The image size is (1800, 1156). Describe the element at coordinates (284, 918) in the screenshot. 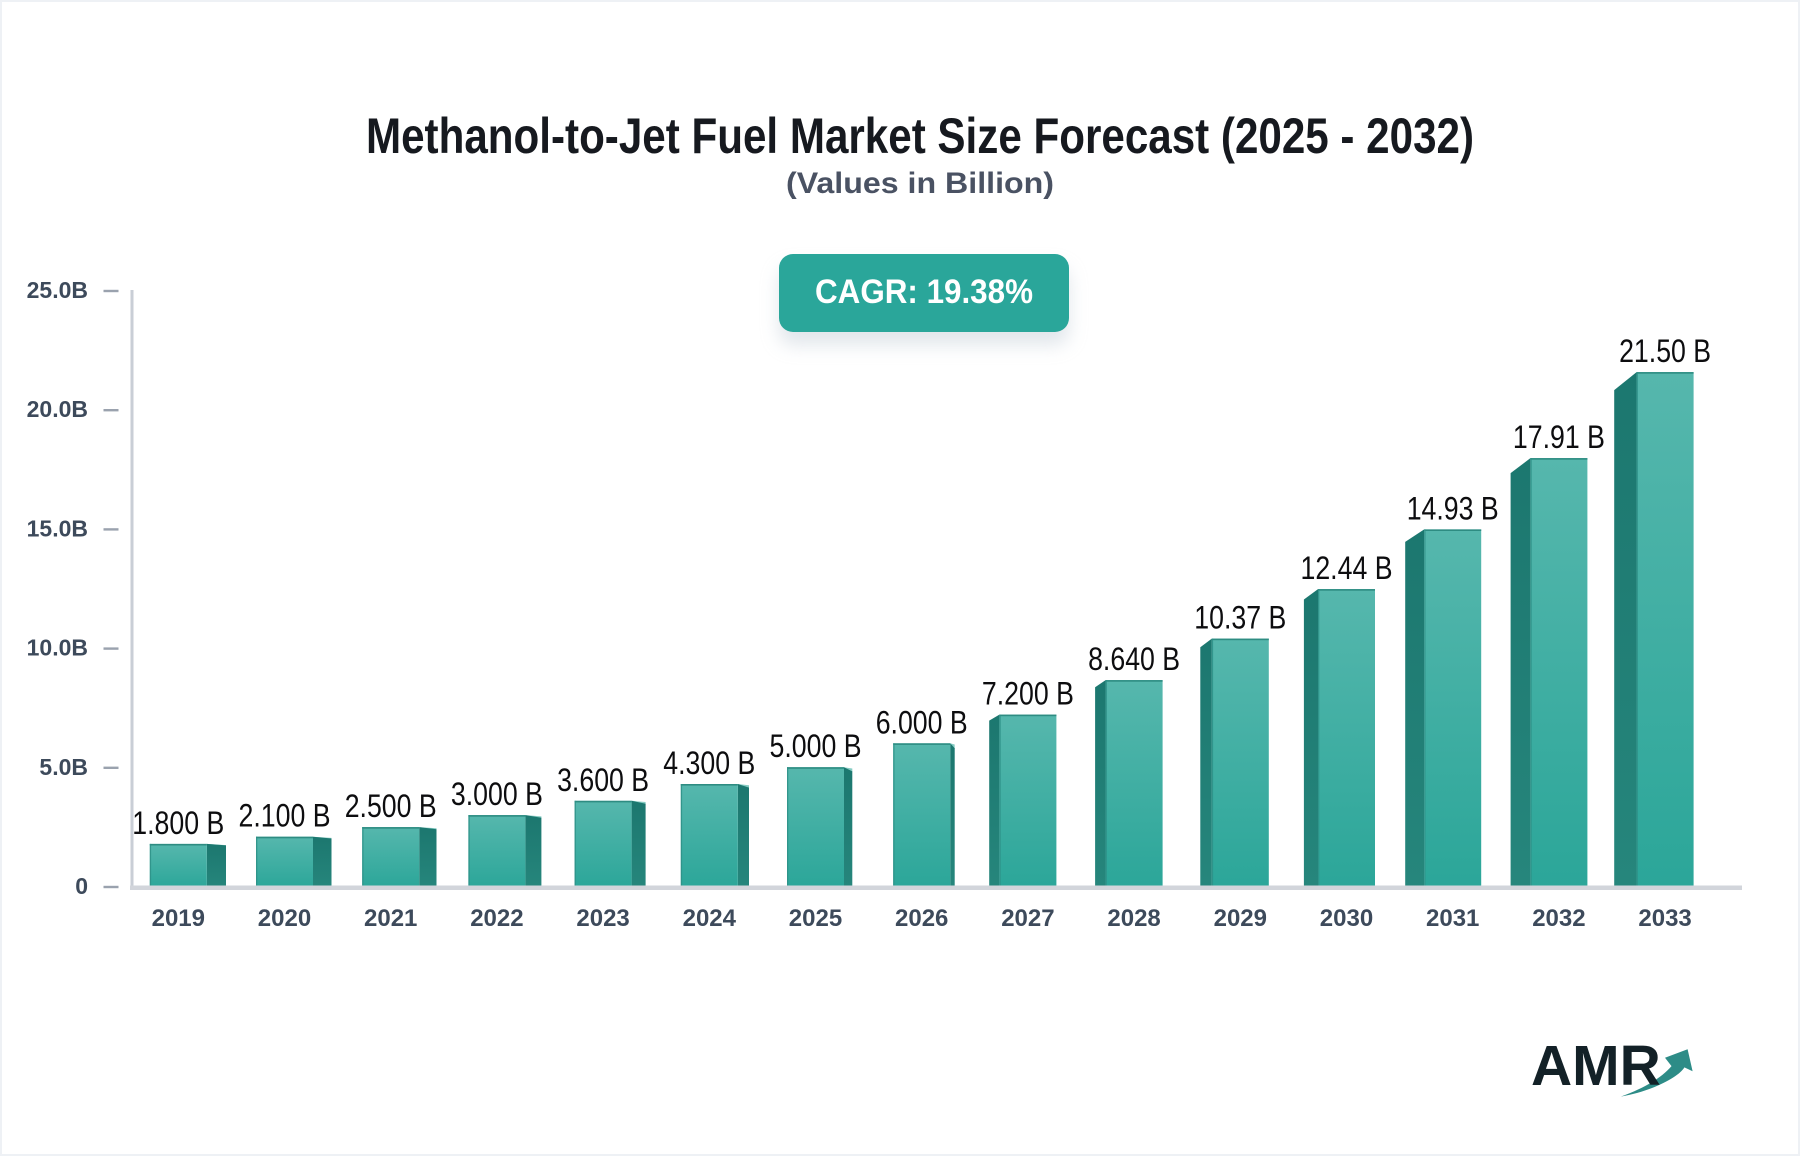

I see `svg-text: 2020` at that location.